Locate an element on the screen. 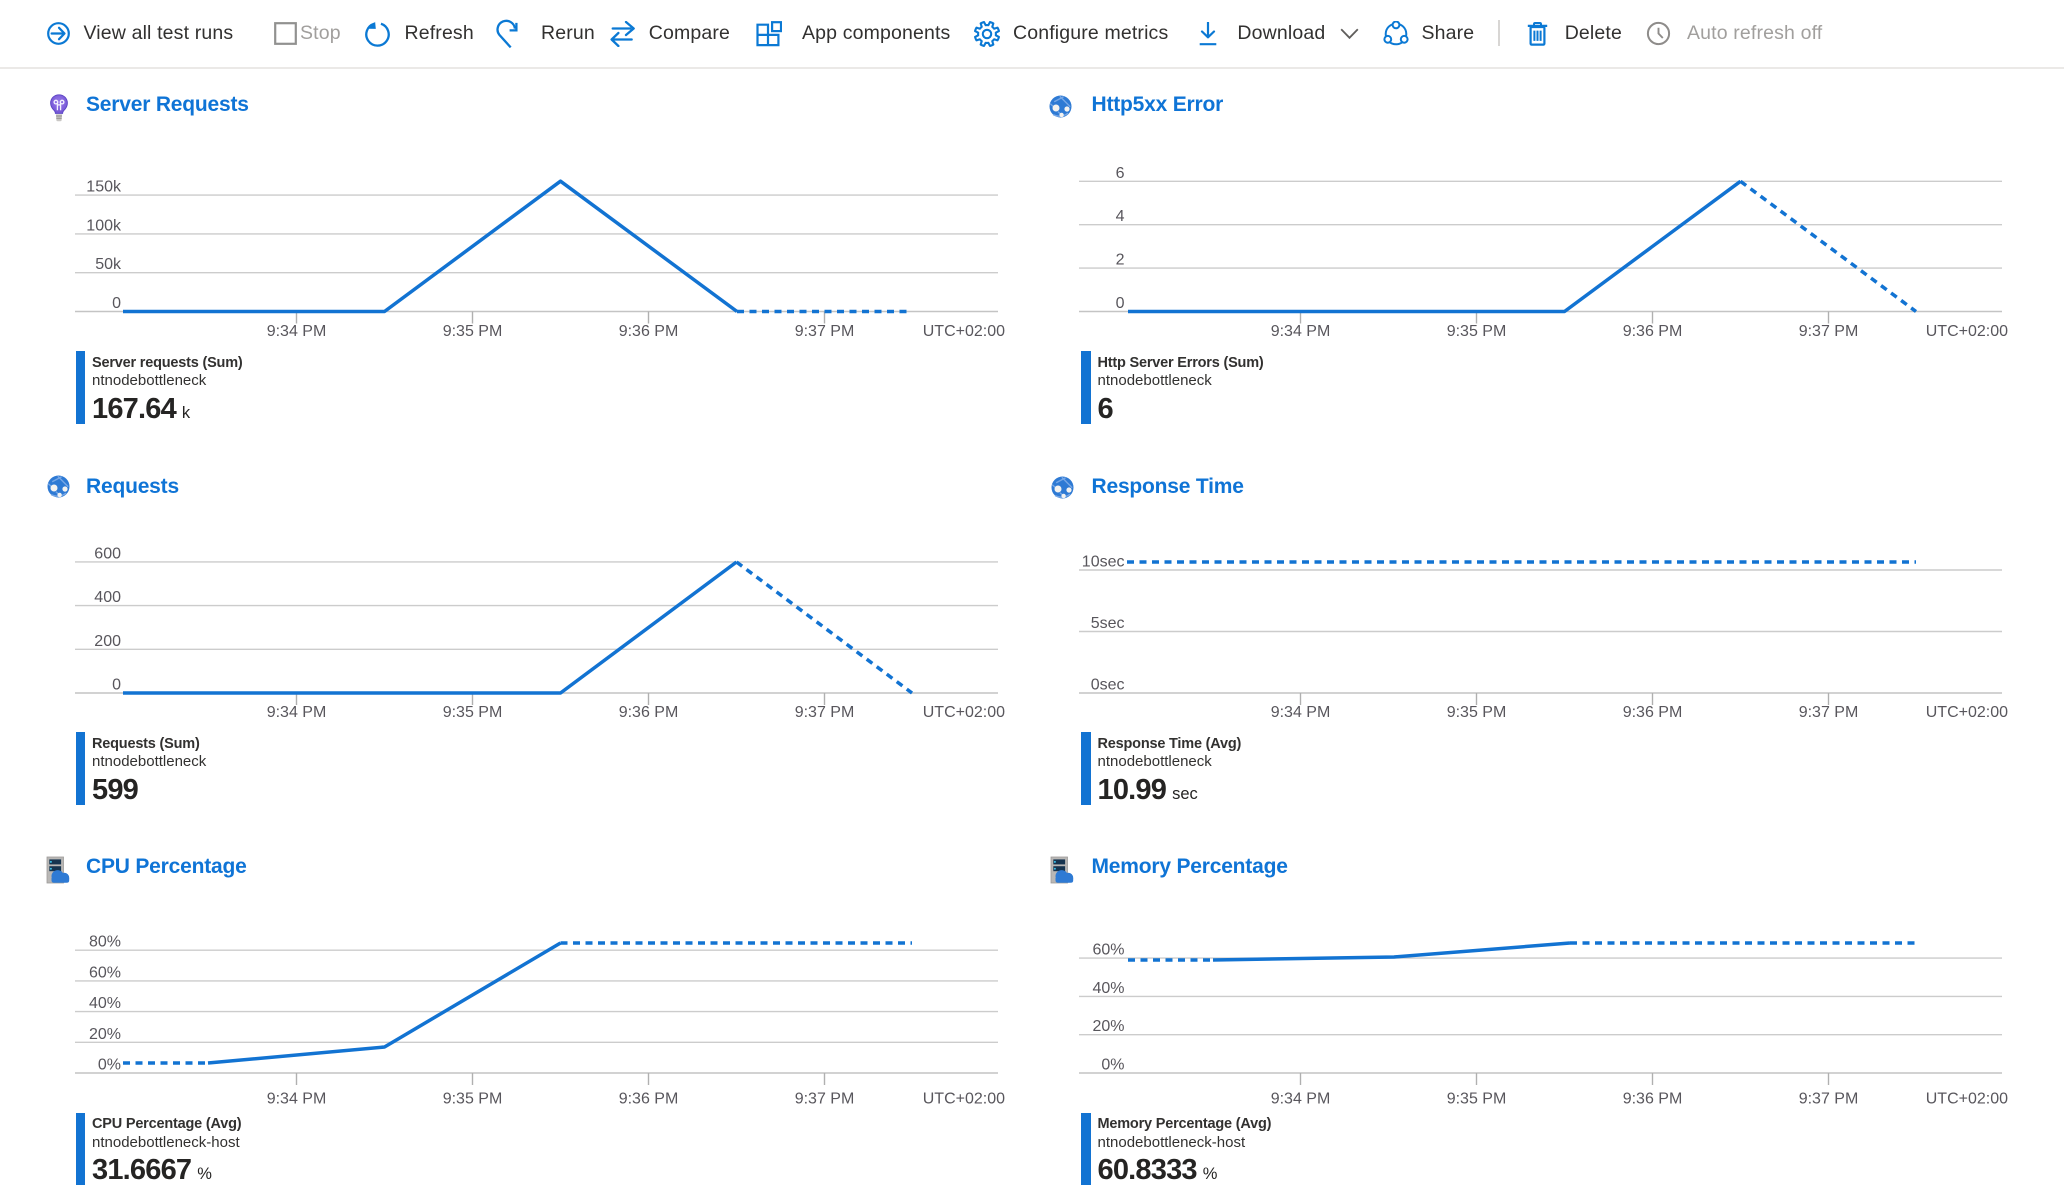  svg-text: 100k is located at coordinates (104, 225).